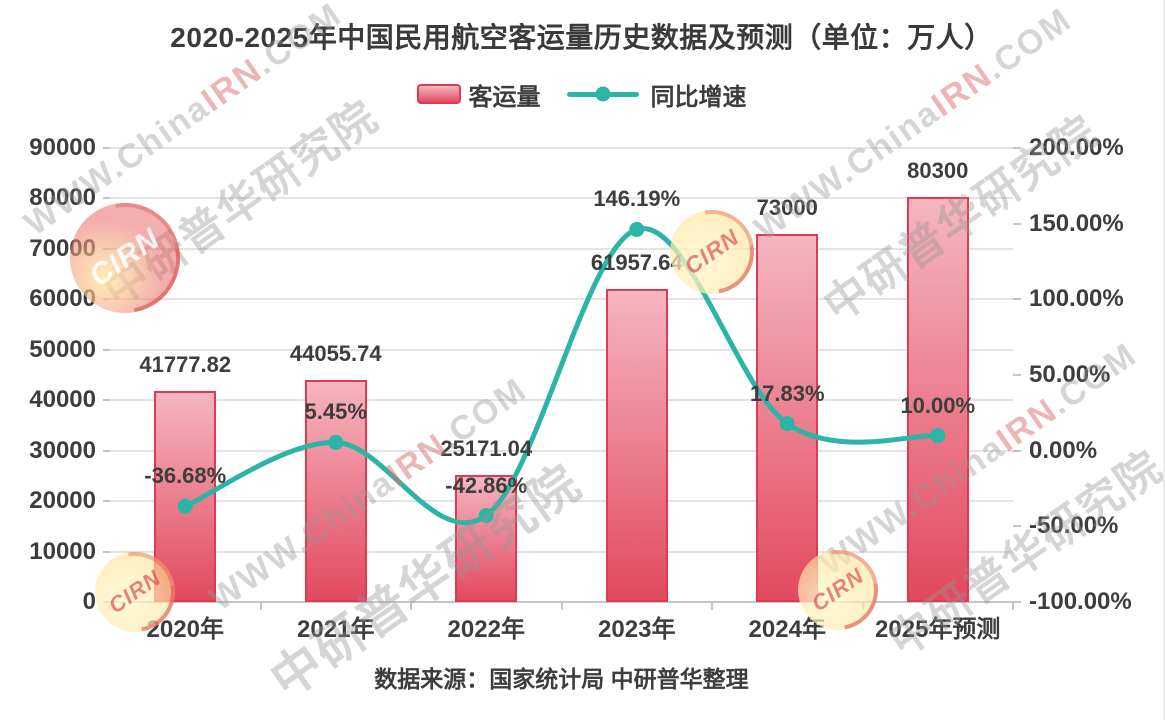  Describe the element at coordinates (1076, 299) in the screenshot. I see `right-axis-tick-label: 100.00%` at that location.